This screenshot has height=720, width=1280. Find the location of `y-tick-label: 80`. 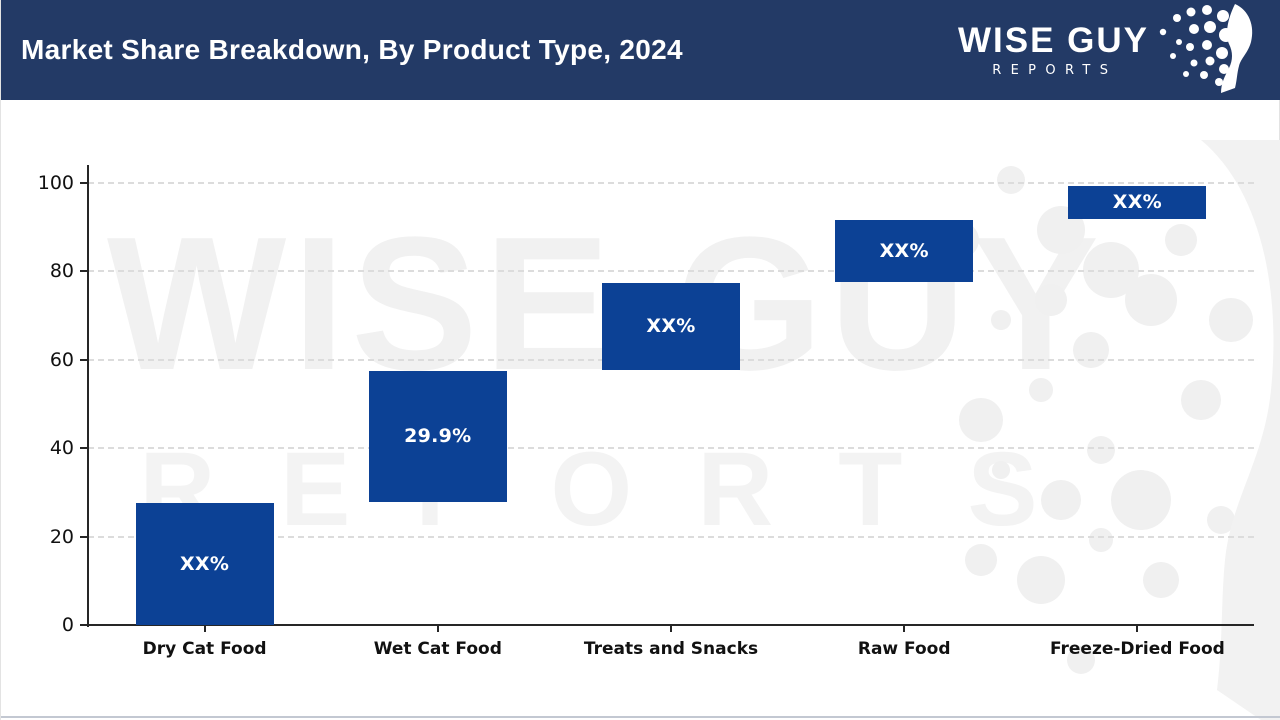

y-tick-label: 80 is located at coordinates (61, 271).